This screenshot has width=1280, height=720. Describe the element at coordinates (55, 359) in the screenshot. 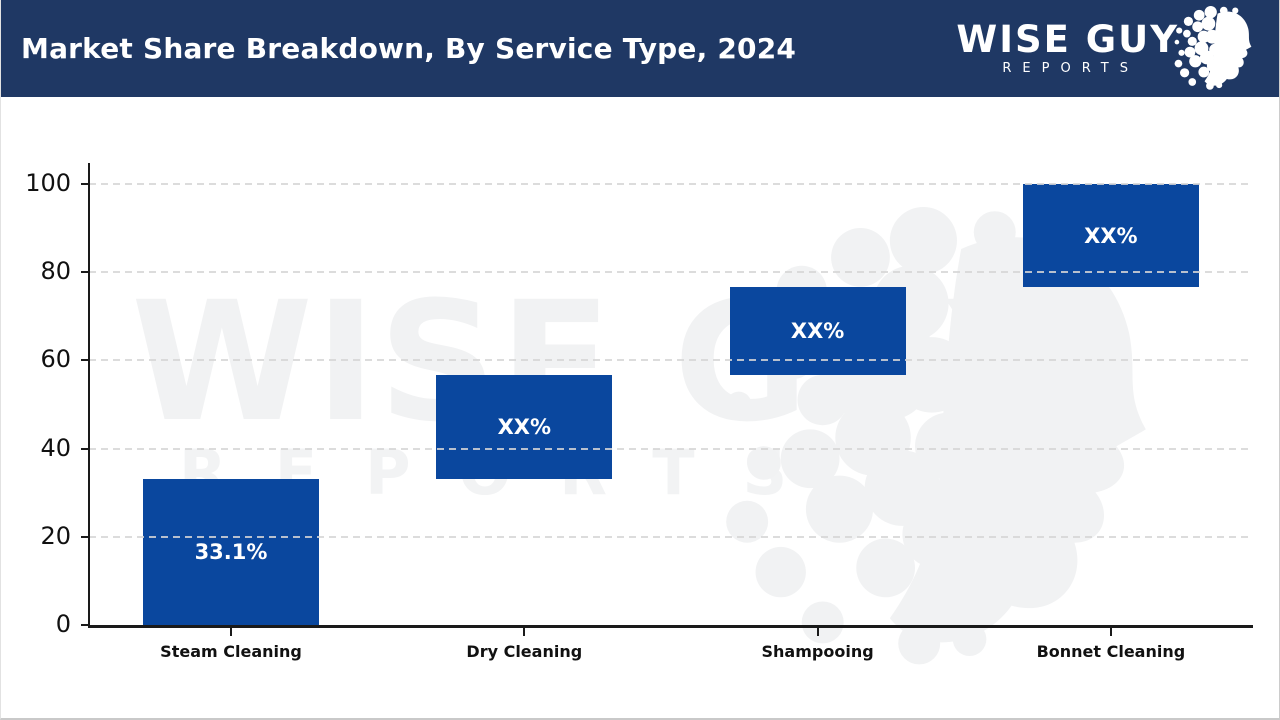

I see `y-axis-tick-label: 60` at that location.